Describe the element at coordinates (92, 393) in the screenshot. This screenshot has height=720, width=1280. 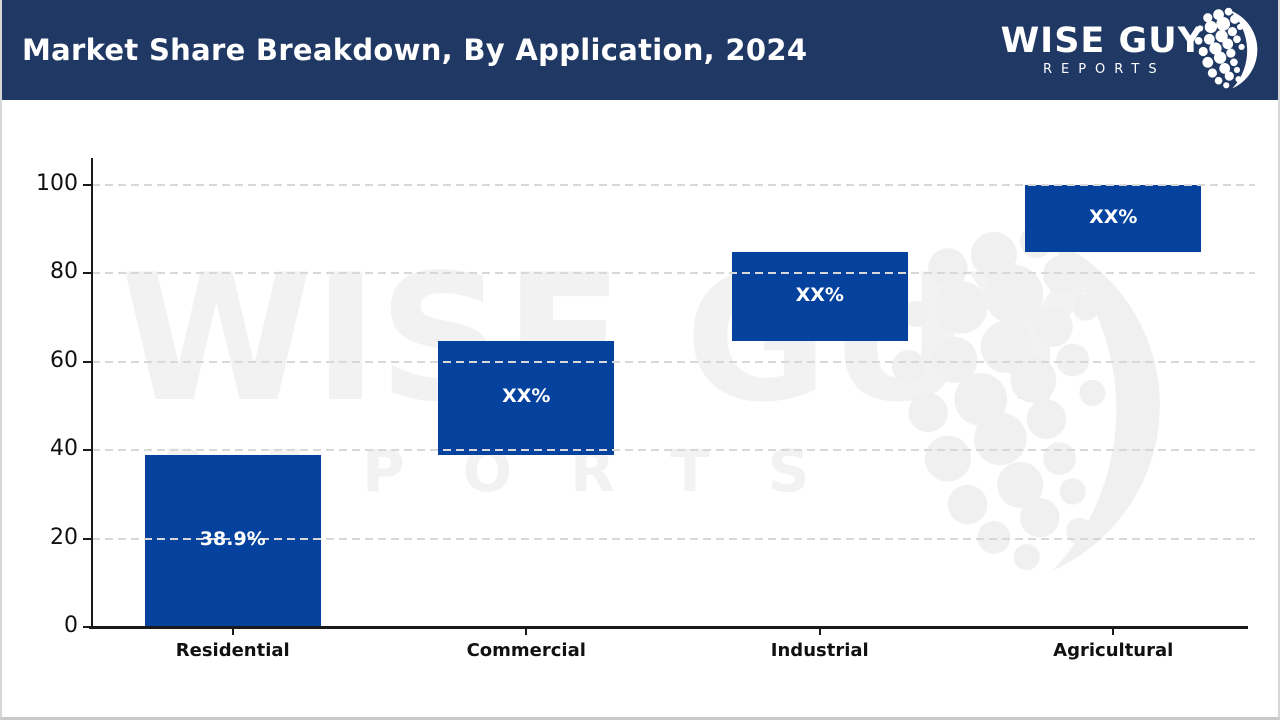
I see `axis-y-spine` at that location.